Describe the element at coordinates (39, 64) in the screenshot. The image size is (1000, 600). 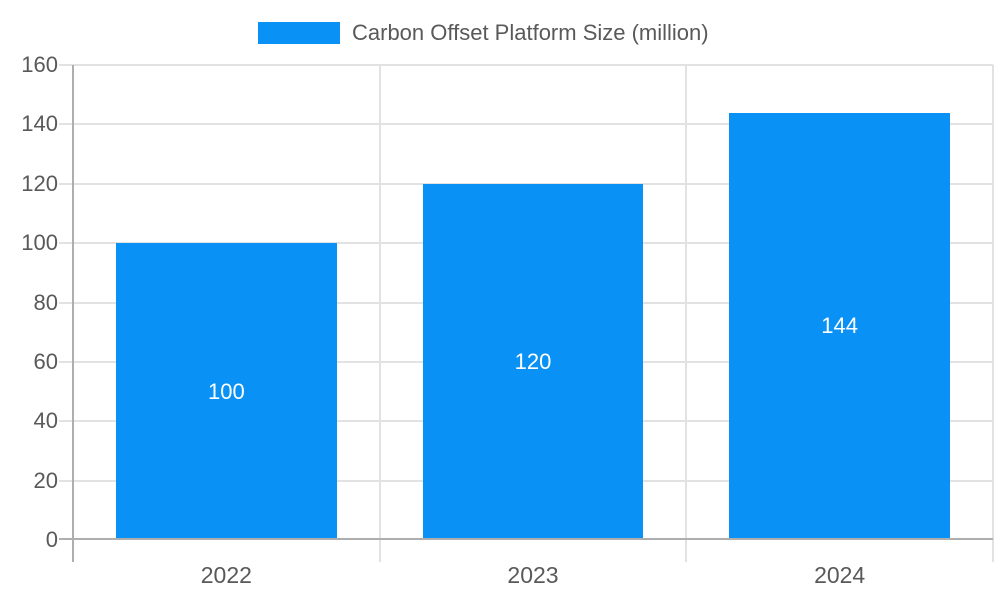
I see `y-axis-tick-label: 160` at that location.